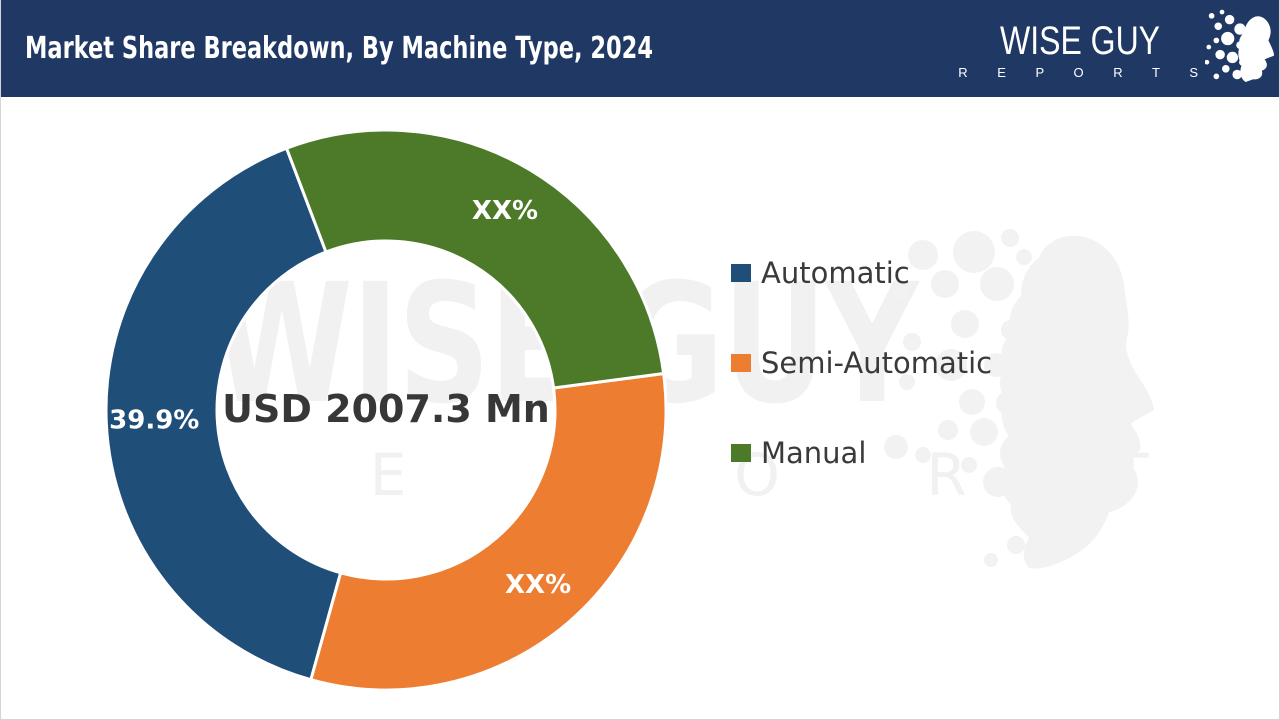 This screenshot has width=1280, height=720. Describe the element at coordinates (154, 421) in the screenshot. I see `slice-label-automatic: 39.9%` at that location.